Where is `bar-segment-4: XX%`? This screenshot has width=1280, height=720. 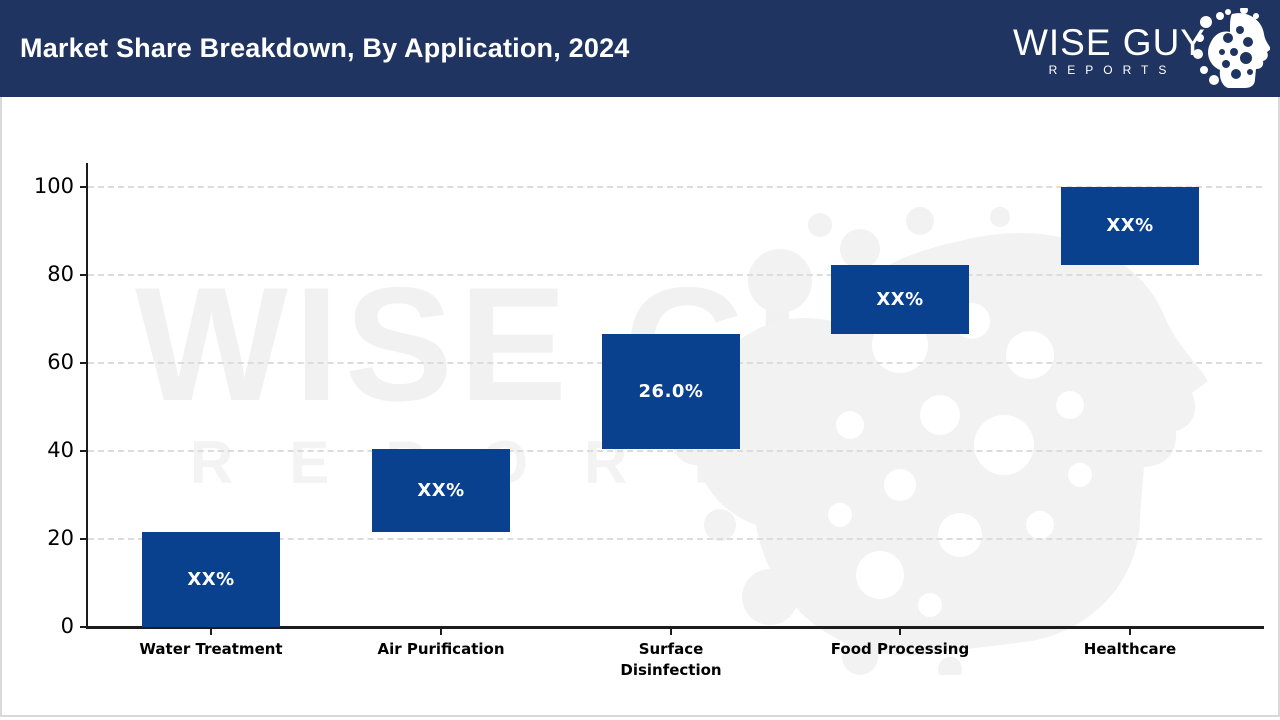
bar-segment-4: XX% is located at coordinates (900, 299).